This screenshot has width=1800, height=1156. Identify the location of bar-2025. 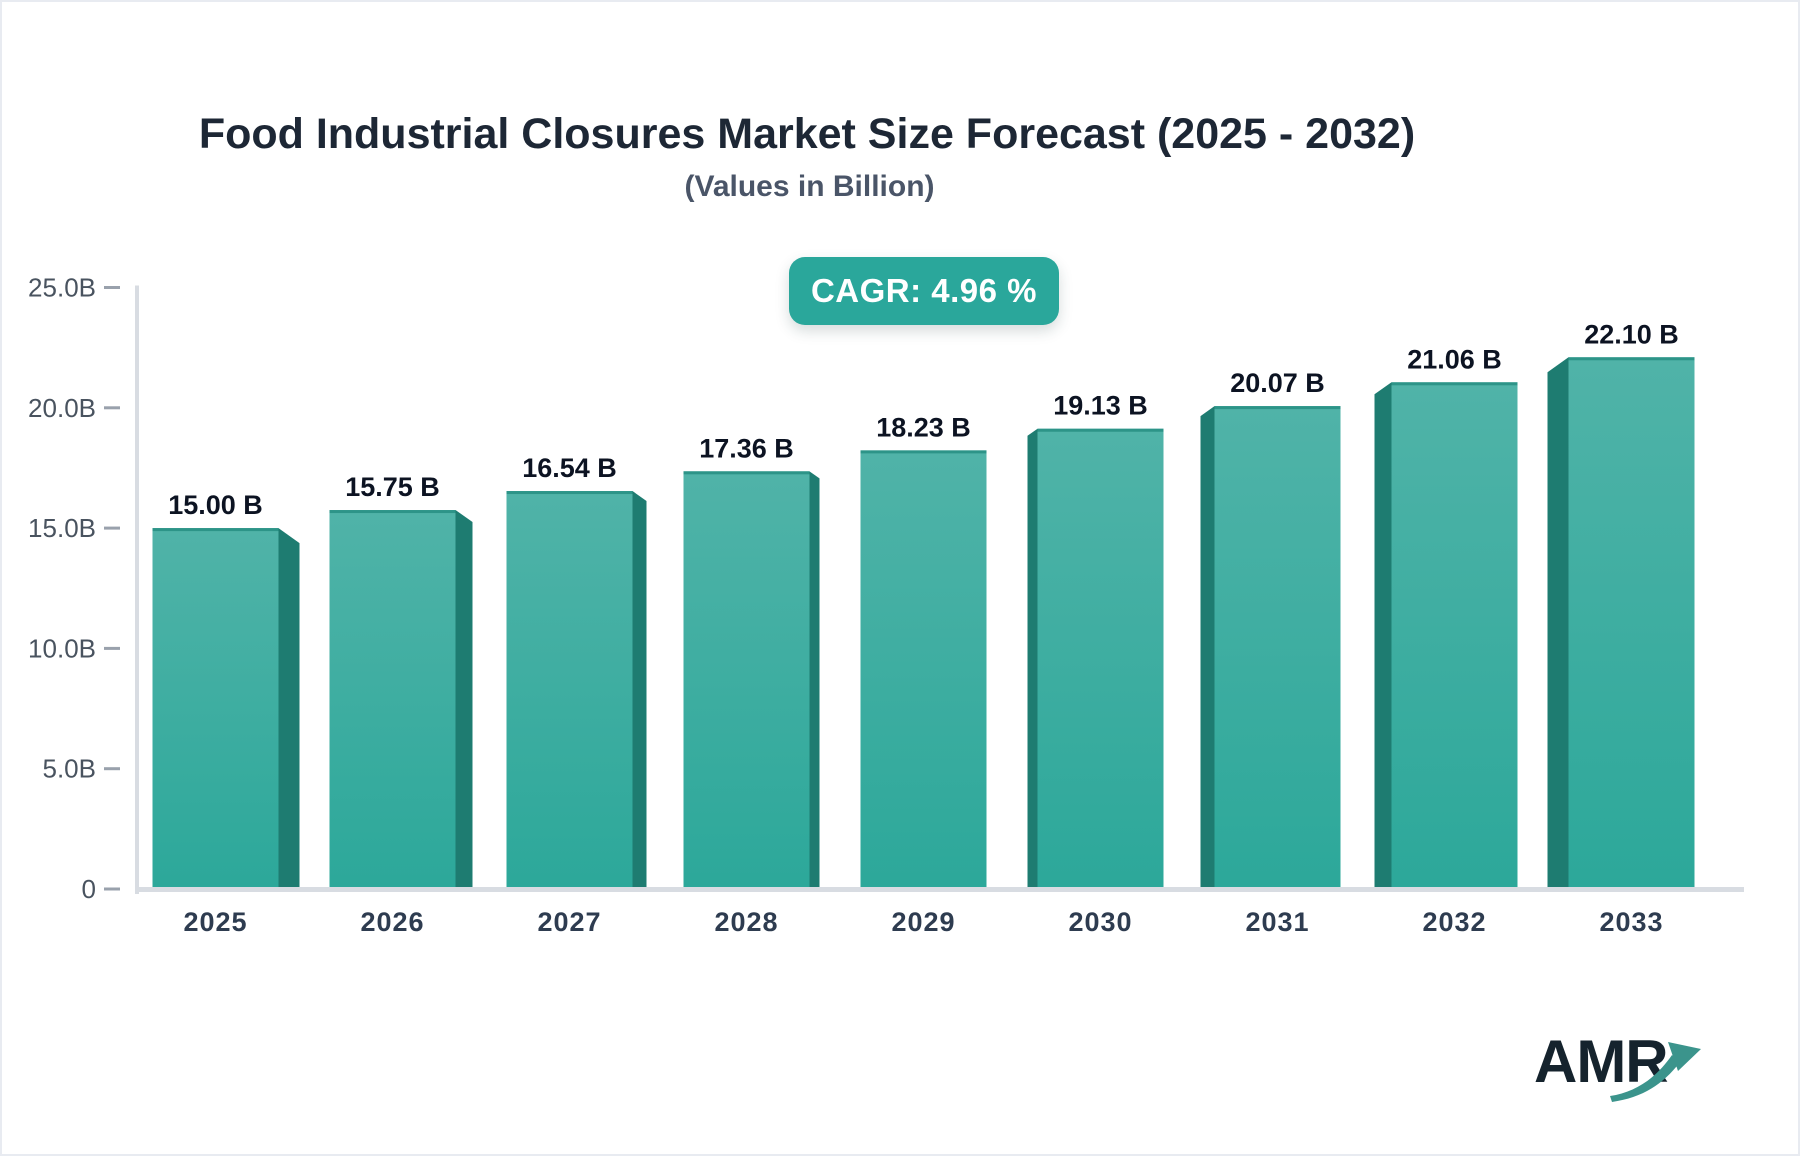
(215, 708).